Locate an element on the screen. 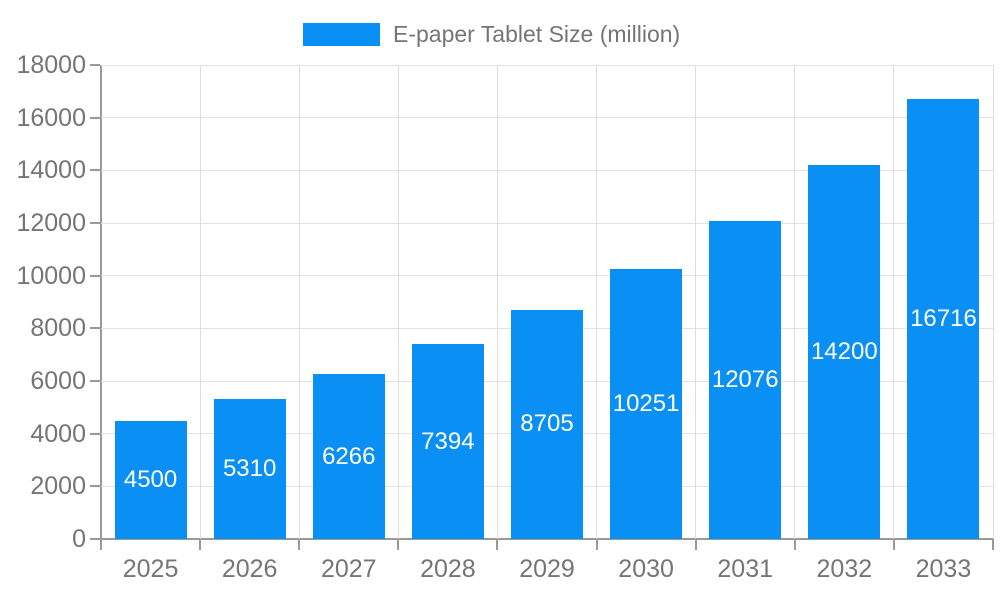  bar-value-label: 5310 is located at coordinates (249, 469).